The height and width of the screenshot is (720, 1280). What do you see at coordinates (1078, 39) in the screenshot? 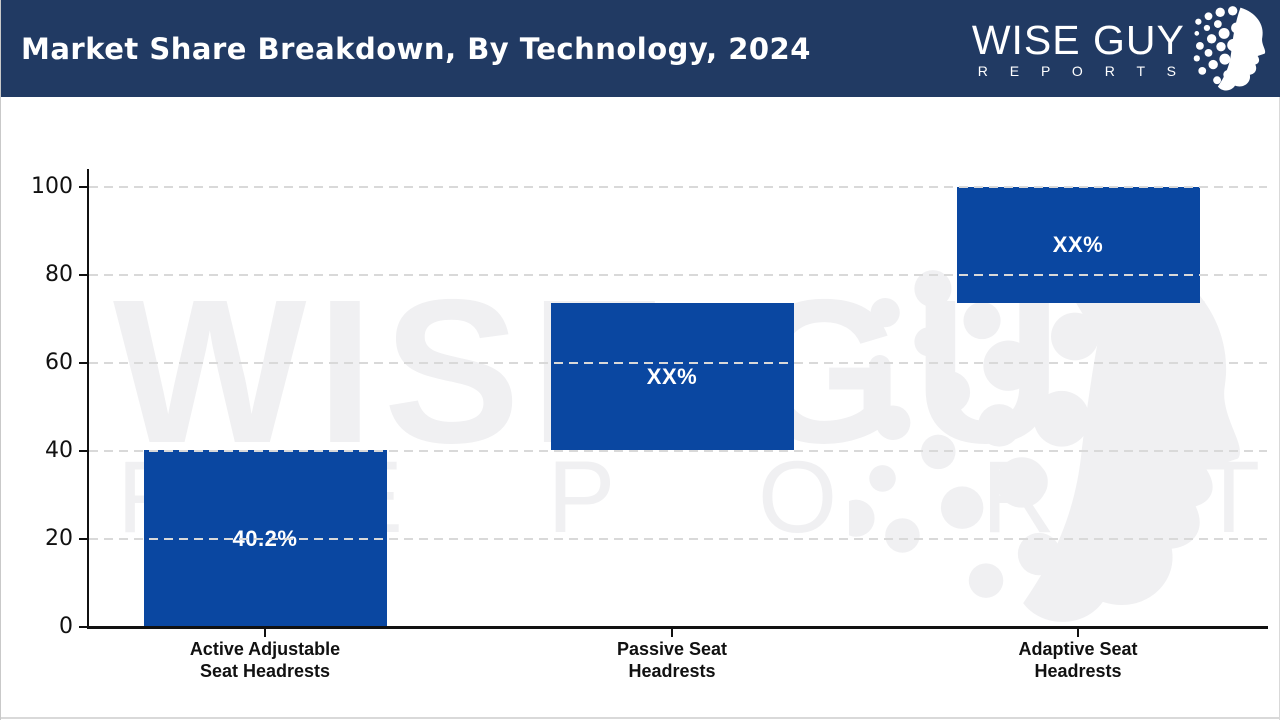
I see `brand-name: WISE GUY` at bounding box center [1078, 39].